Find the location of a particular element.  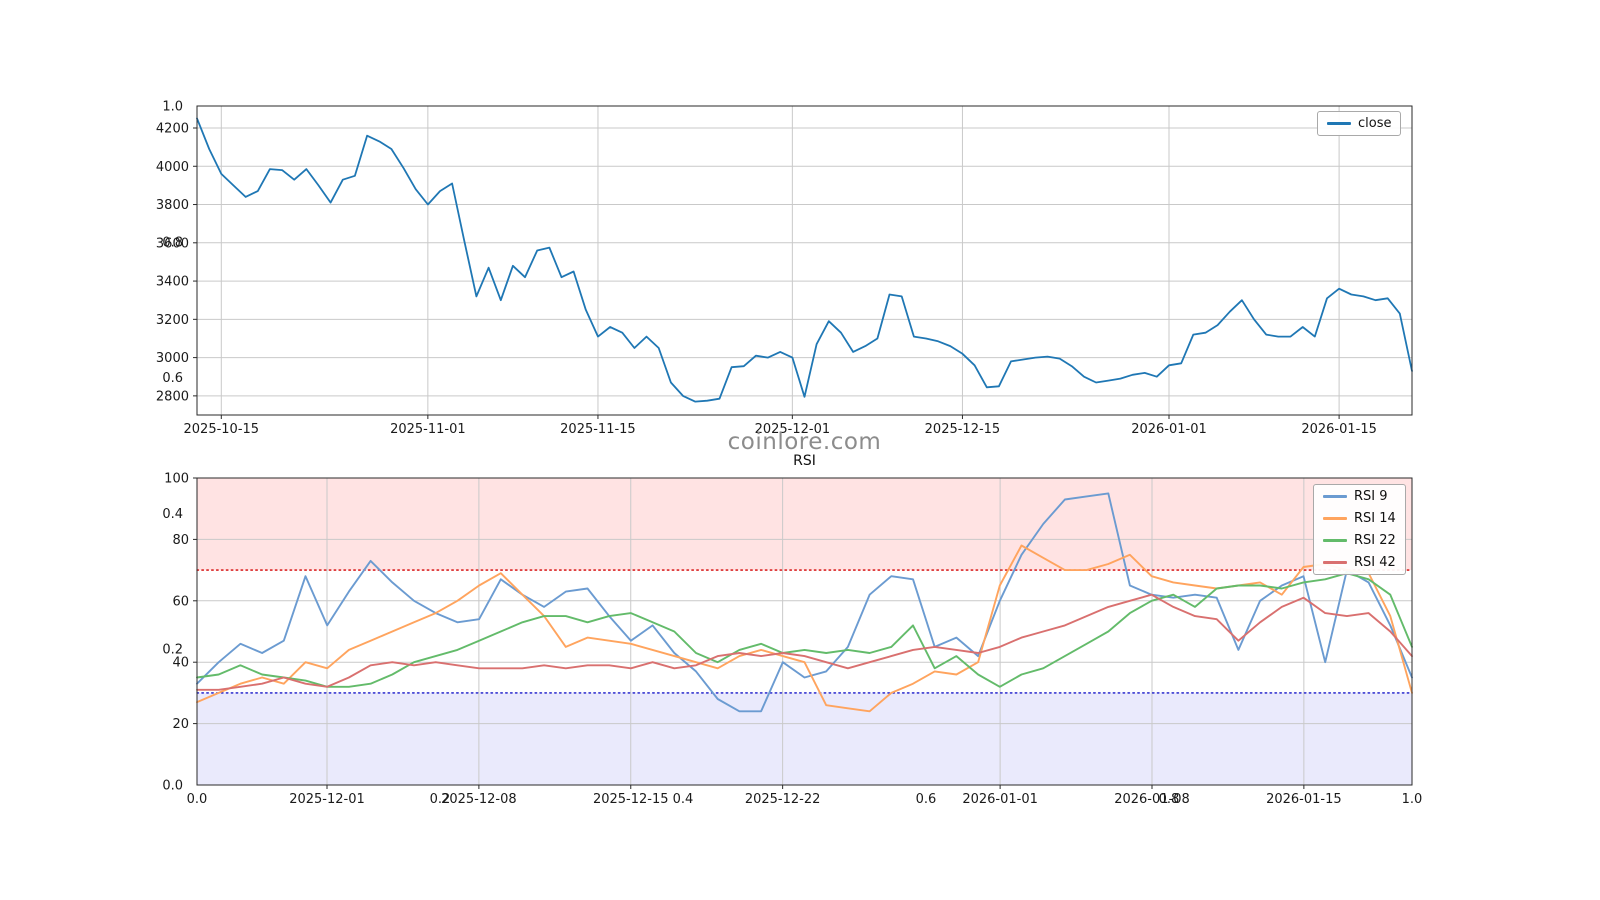

rsi22-line-swatch is located at coordinates (1335, 540).